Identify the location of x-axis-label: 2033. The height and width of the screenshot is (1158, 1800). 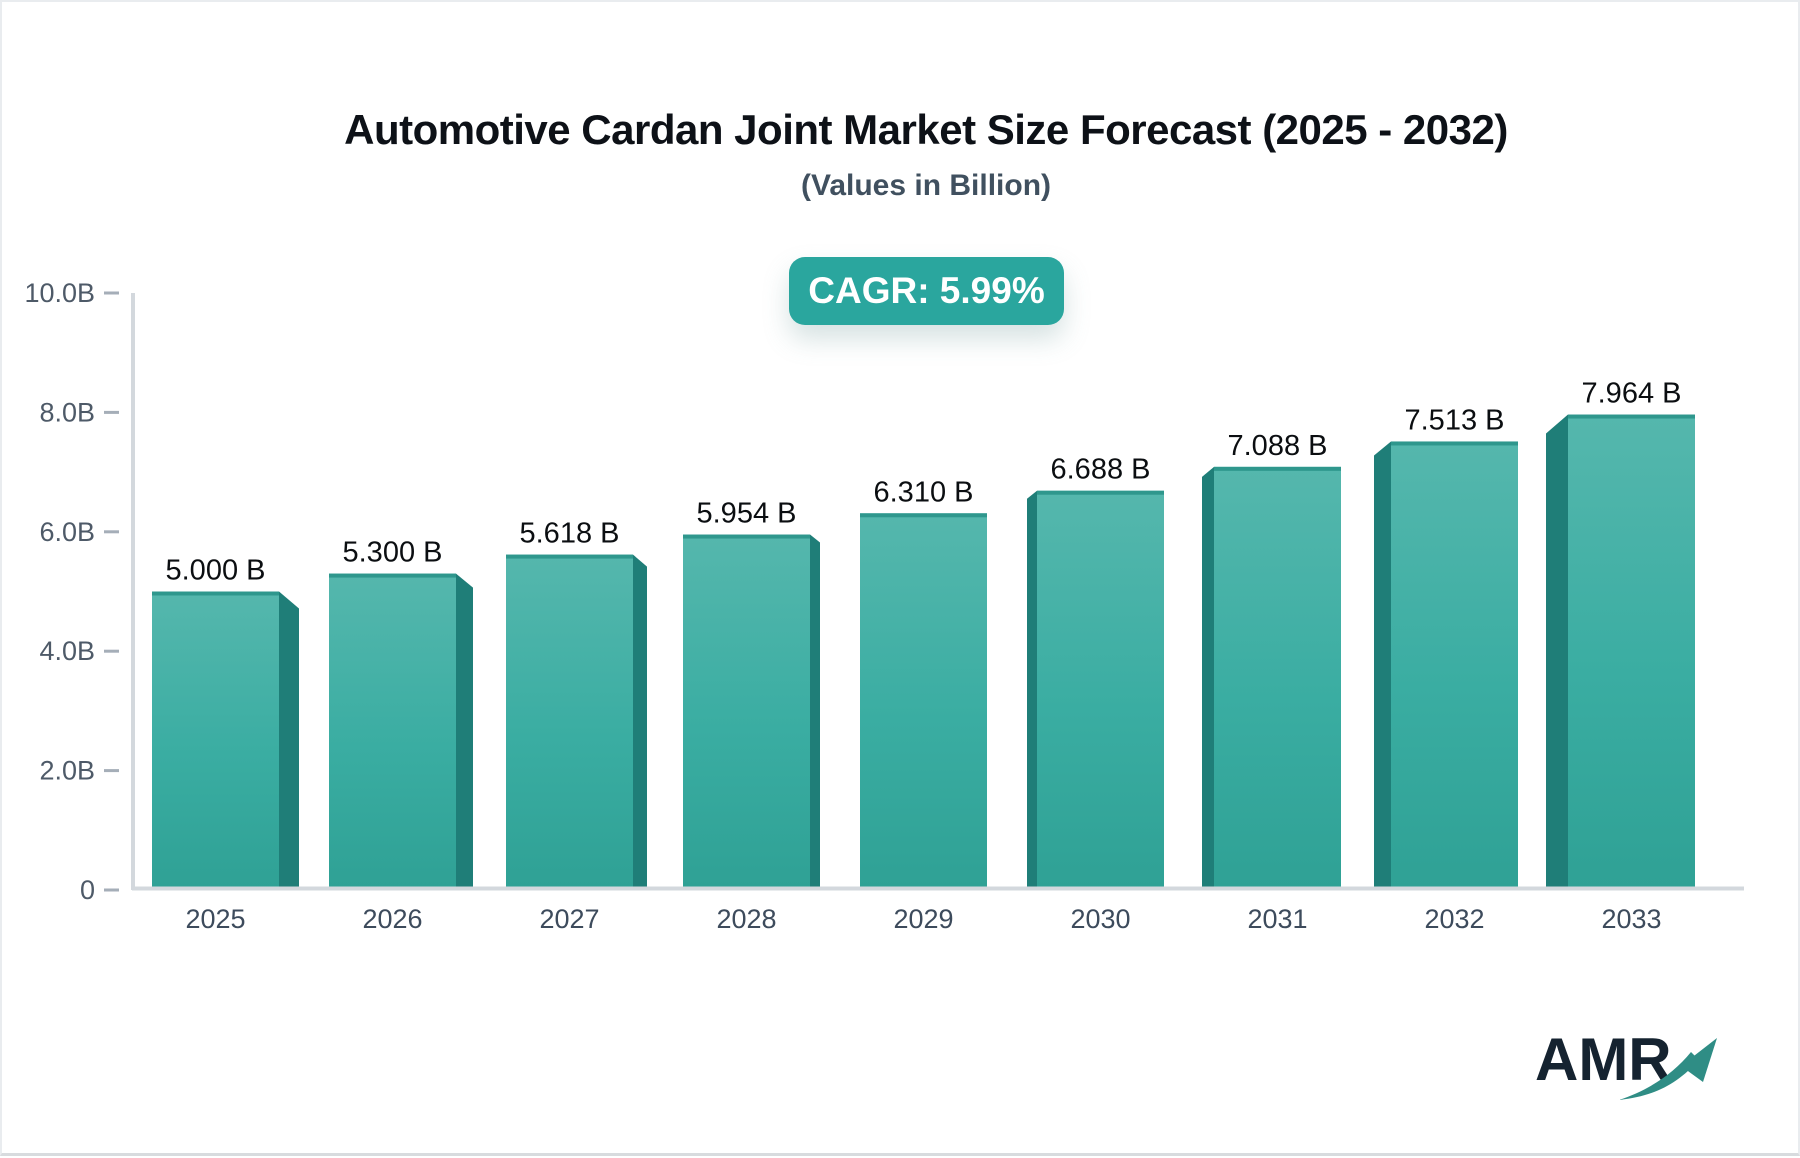
(1631, 919).